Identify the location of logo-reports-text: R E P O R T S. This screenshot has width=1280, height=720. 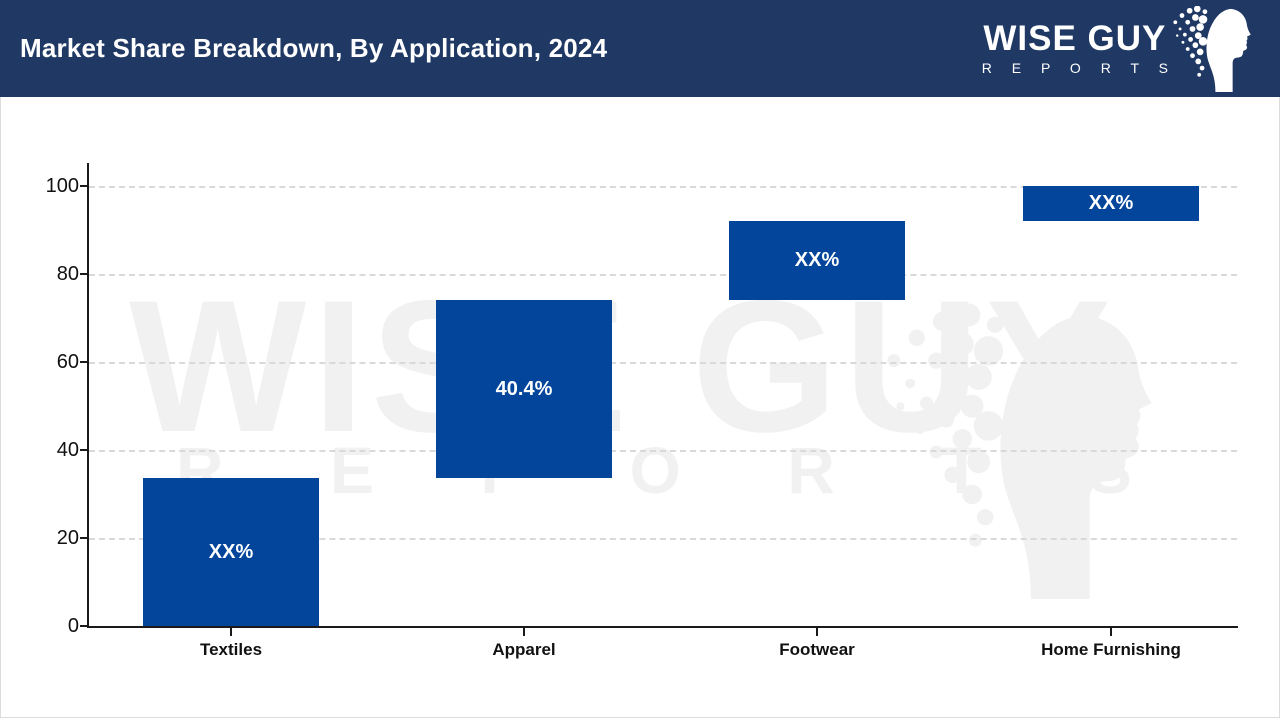
(1078, 67).